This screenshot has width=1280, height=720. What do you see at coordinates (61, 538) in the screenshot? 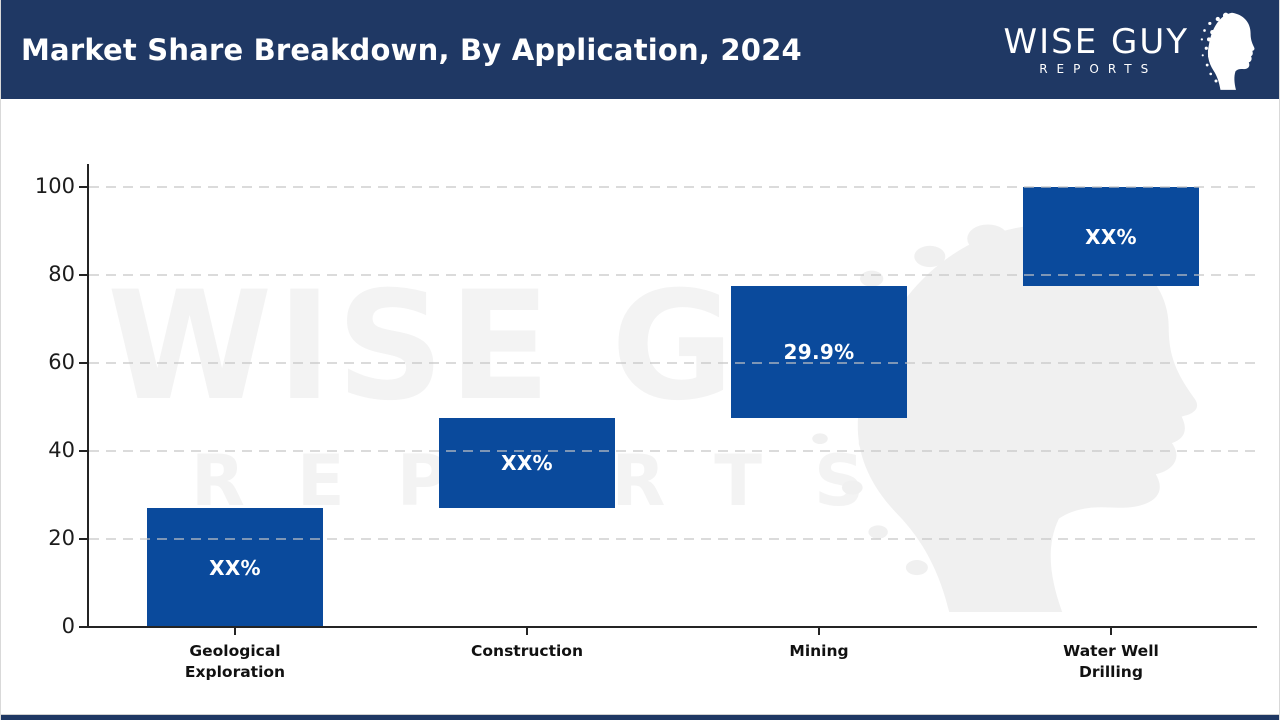
I see `y-axis-tick-label: 20` at bounding box center [61, 538].